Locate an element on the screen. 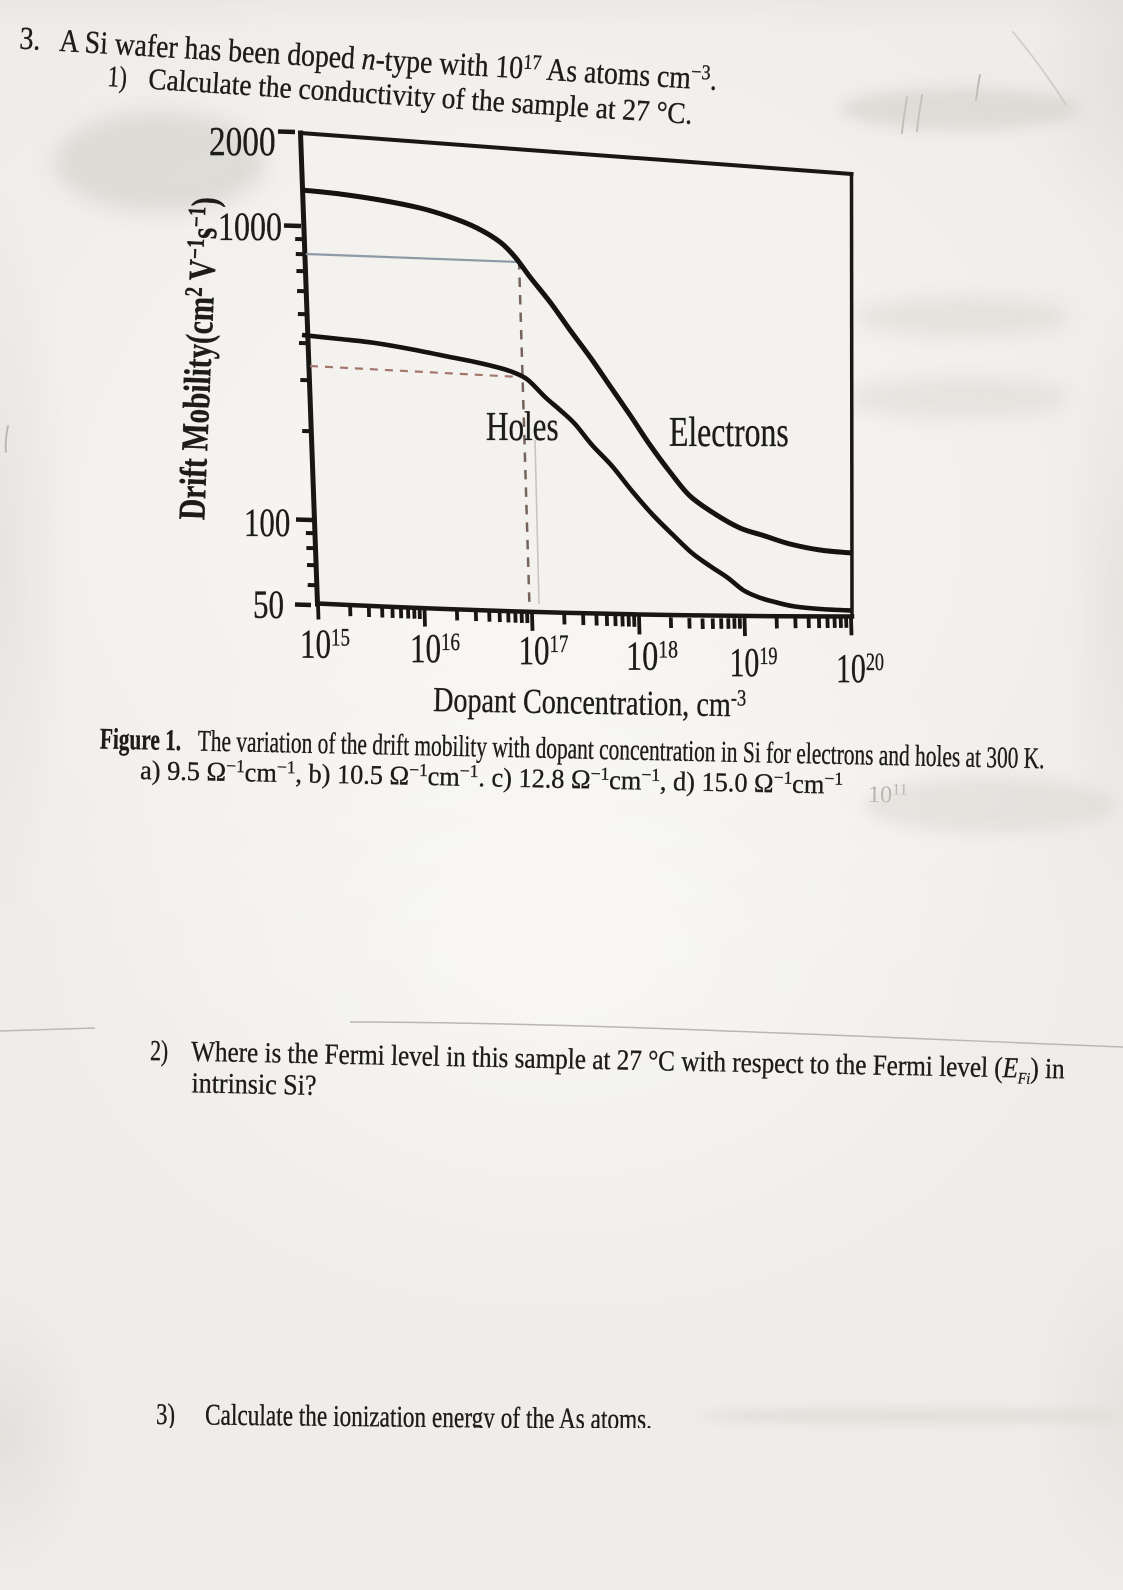  svg-text: 1017 is located at coordinates (544, 650).